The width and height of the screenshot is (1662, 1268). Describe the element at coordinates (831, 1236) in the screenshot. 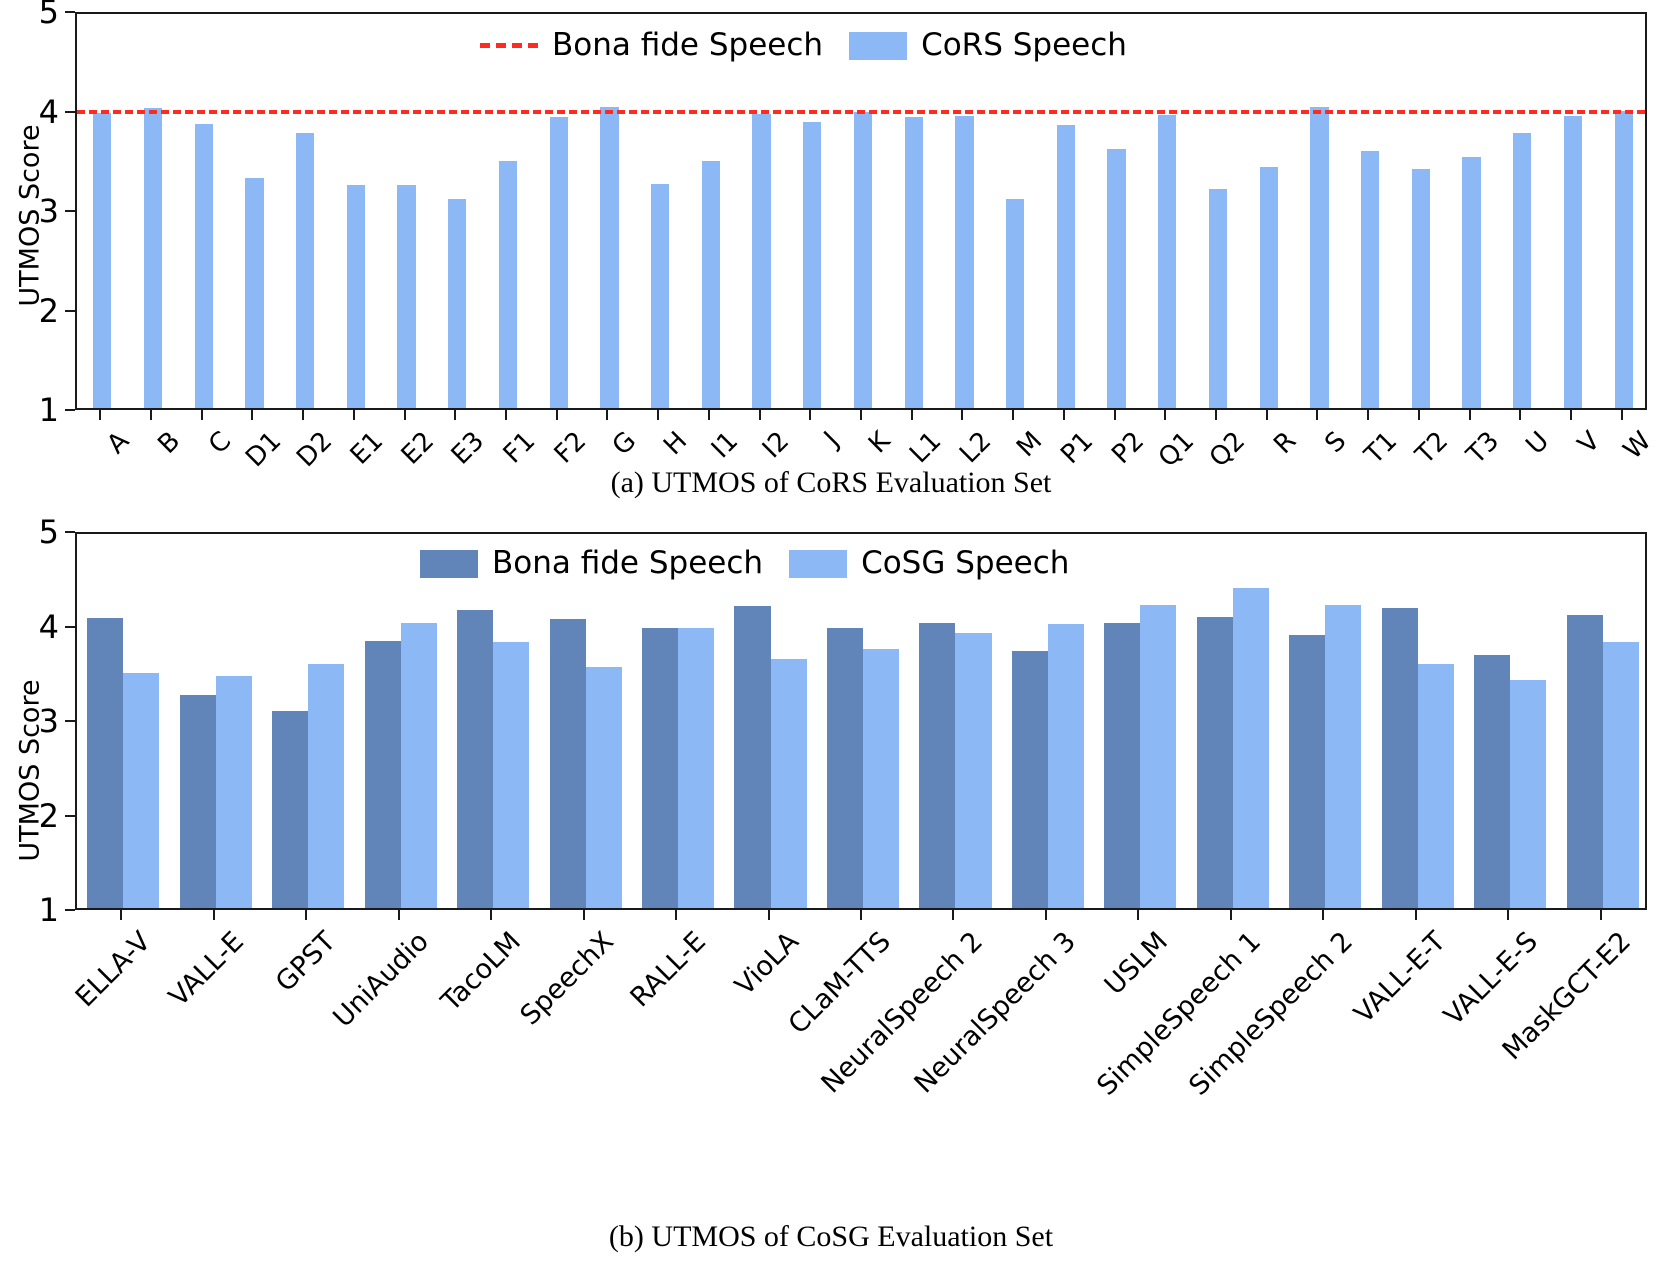

I see `subplot-caption-b: (b) UTMOS of CoSG Evaluation Set` at that location.